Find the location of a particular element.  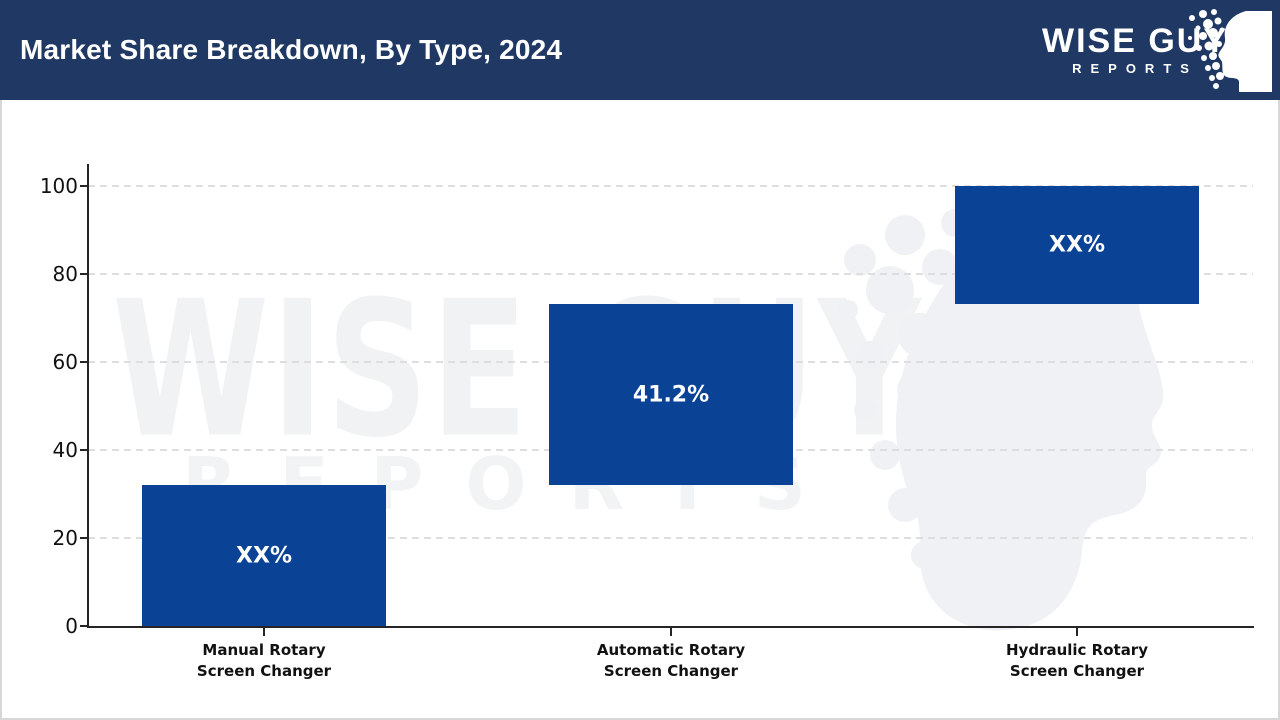

logo-text: WISE GUY REPORTS is located at coordinates (1135, 50).